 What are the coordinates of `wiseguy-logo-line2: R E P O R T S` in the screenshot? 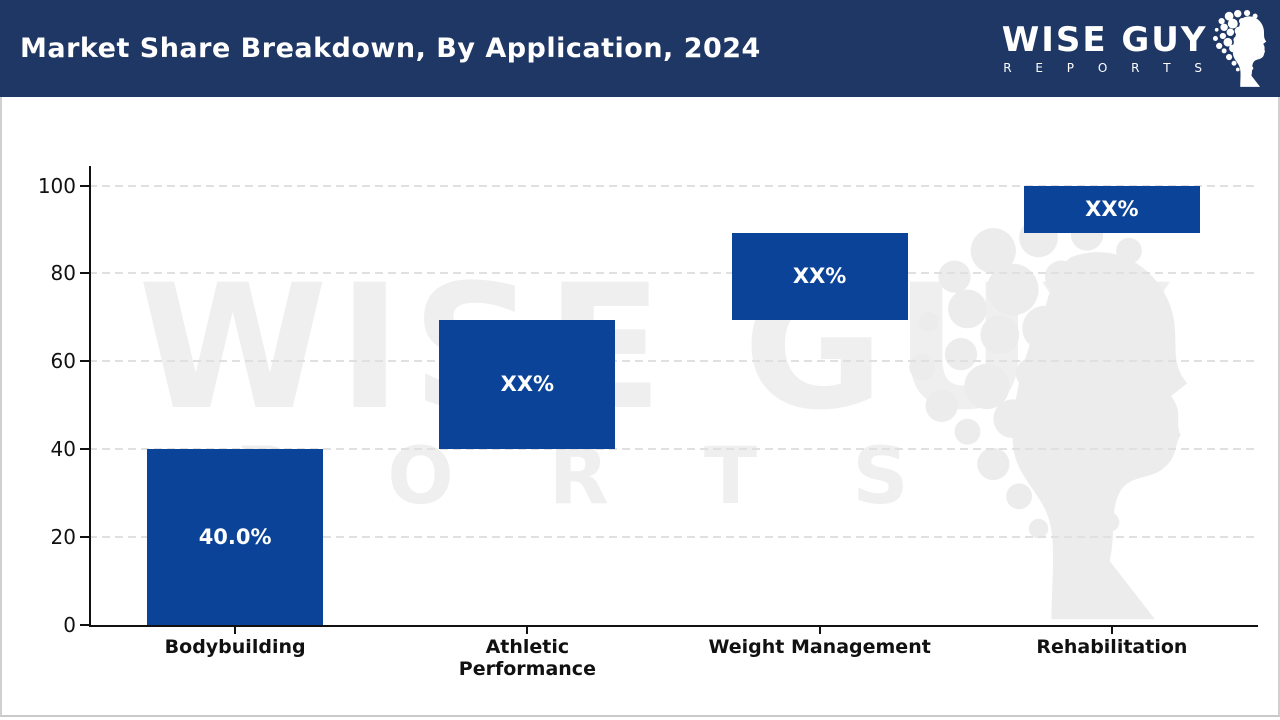 It's located at (1107, 68).